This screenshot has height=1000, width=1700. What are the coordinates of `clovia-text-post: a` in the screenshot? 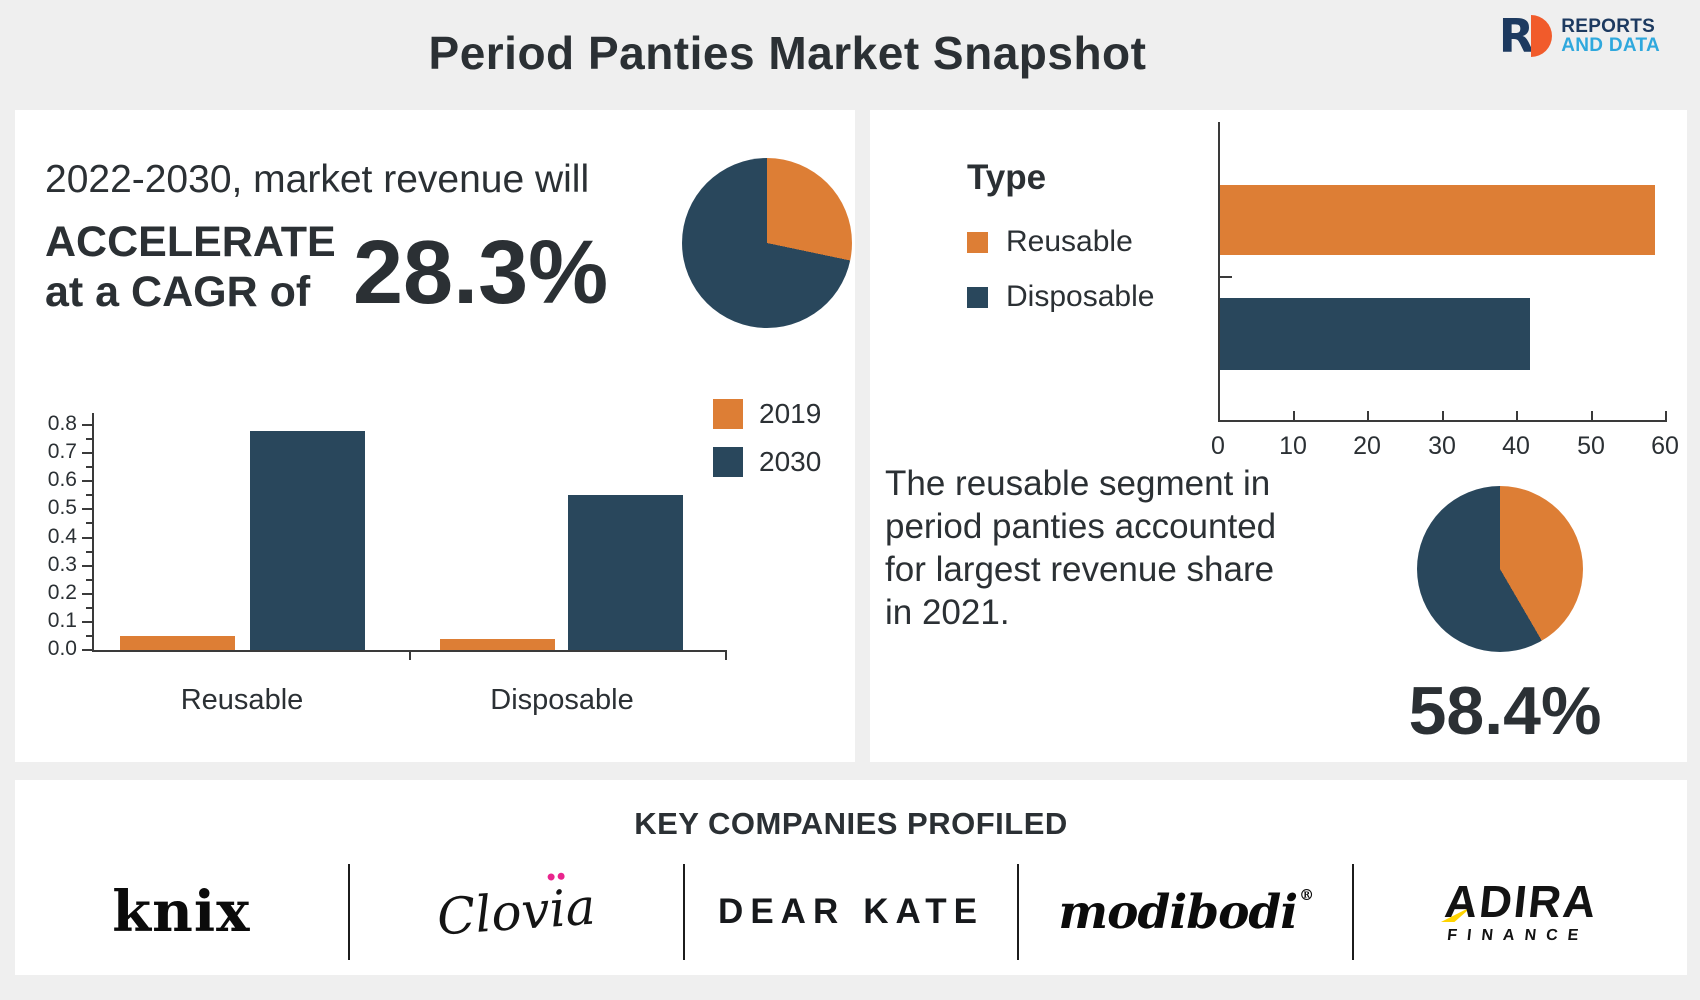 It's located at (580, 907).